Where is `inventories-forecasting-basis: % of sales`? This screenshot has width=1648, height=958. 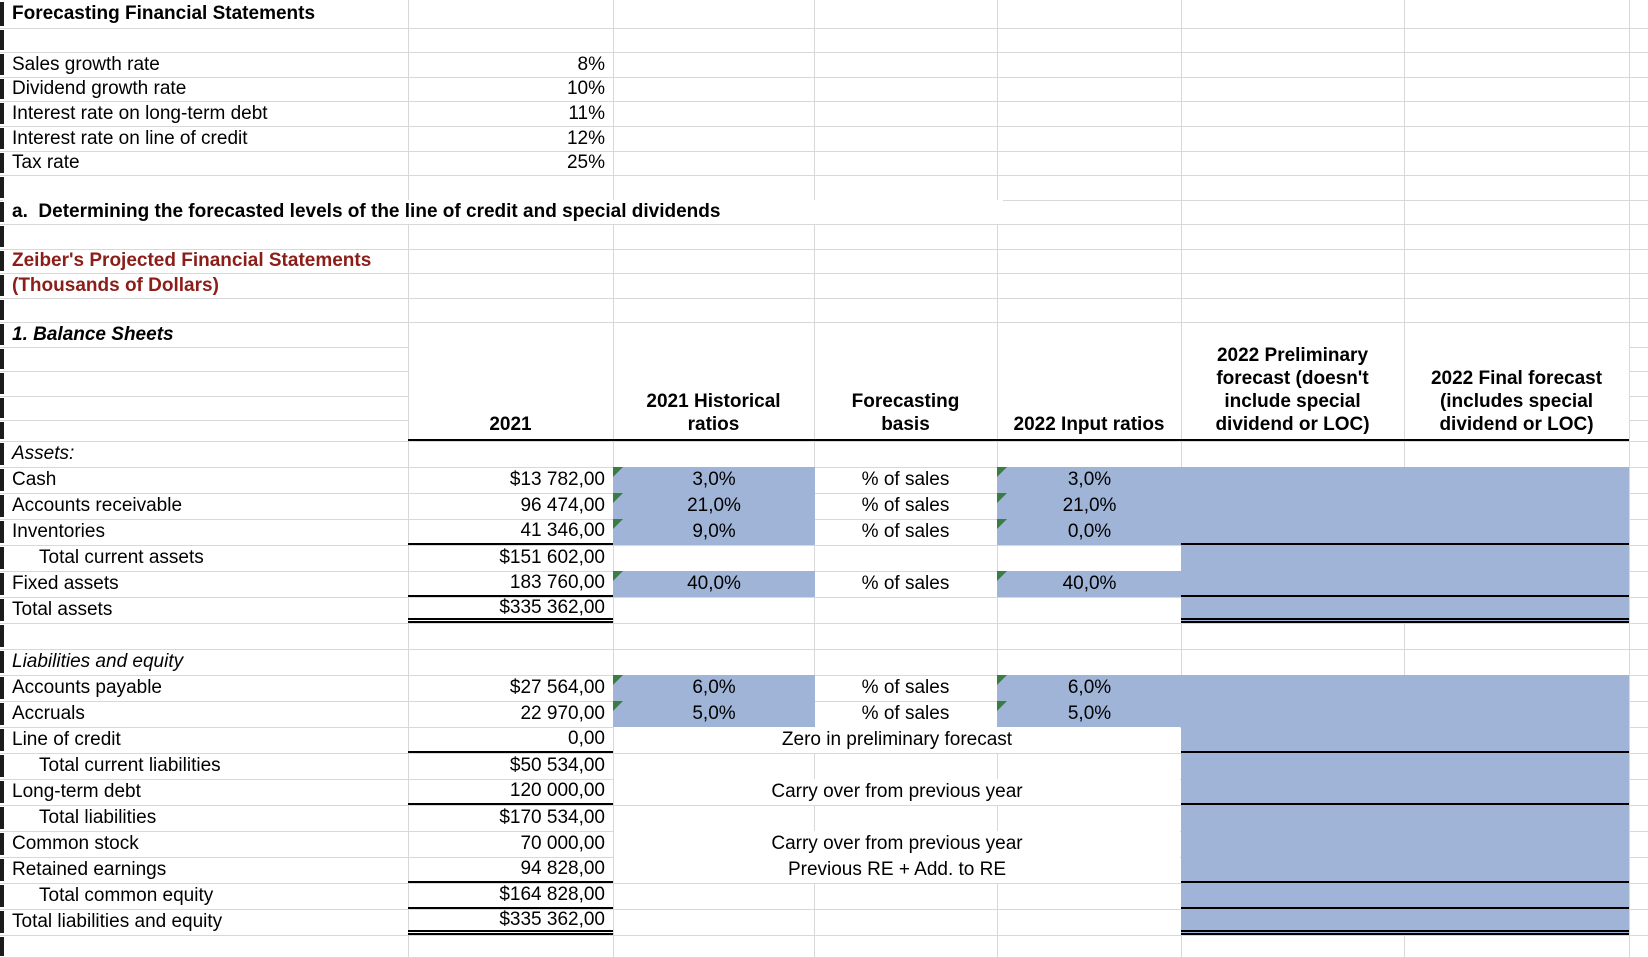
inventories-forecasting-basis: % of sales is located at coordinates (905, 531).